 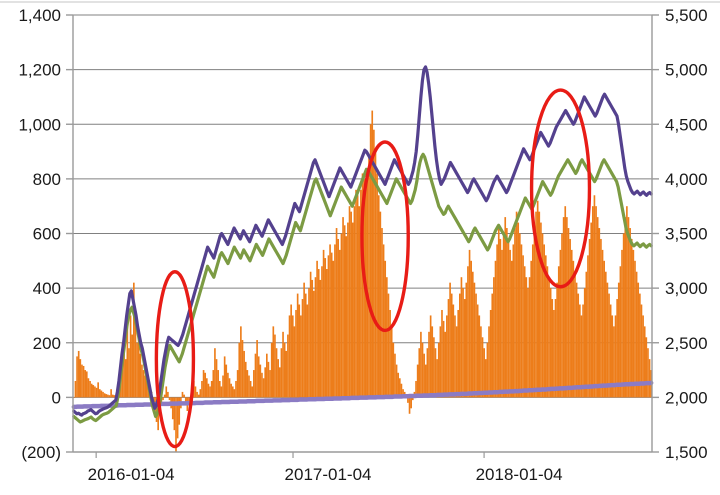 I want to click on series-line-light-purple-trend-line, so click(x=362, y=395).